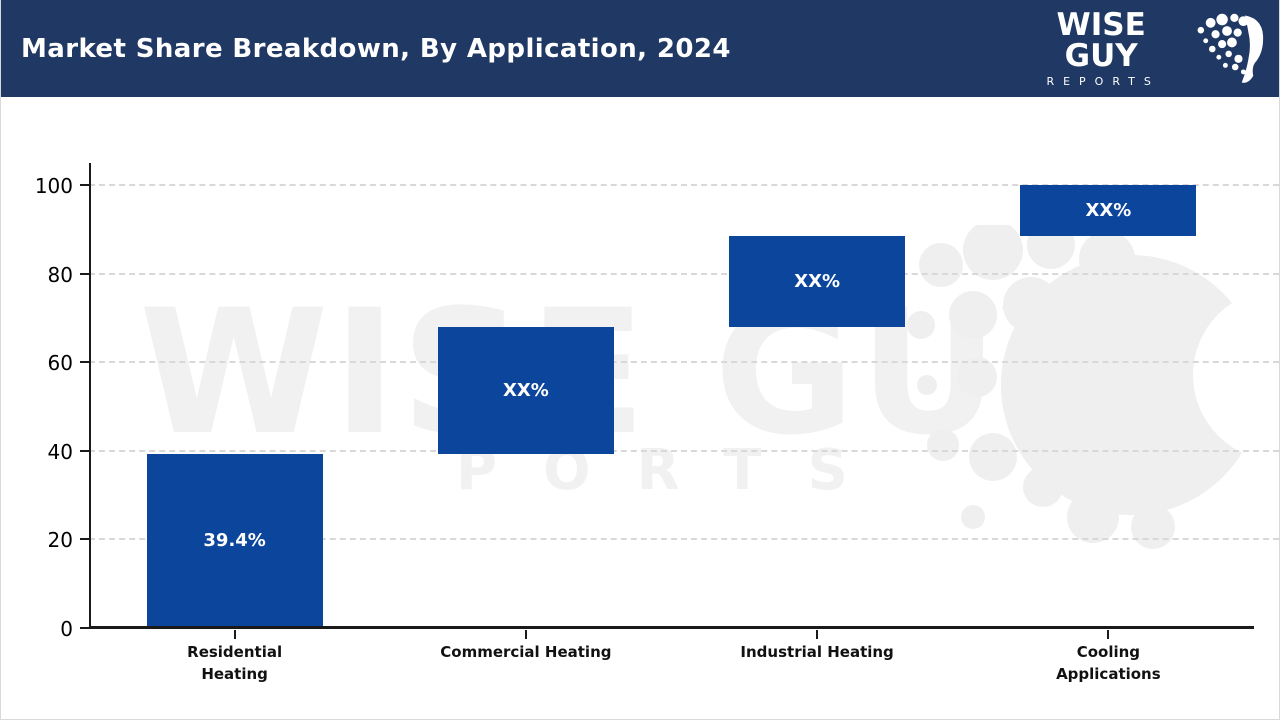  What do you see at coordinates (817, 652) in the screenshot?
I see `x-category-label: Industrial Heating` at bounding box center [817, 652].